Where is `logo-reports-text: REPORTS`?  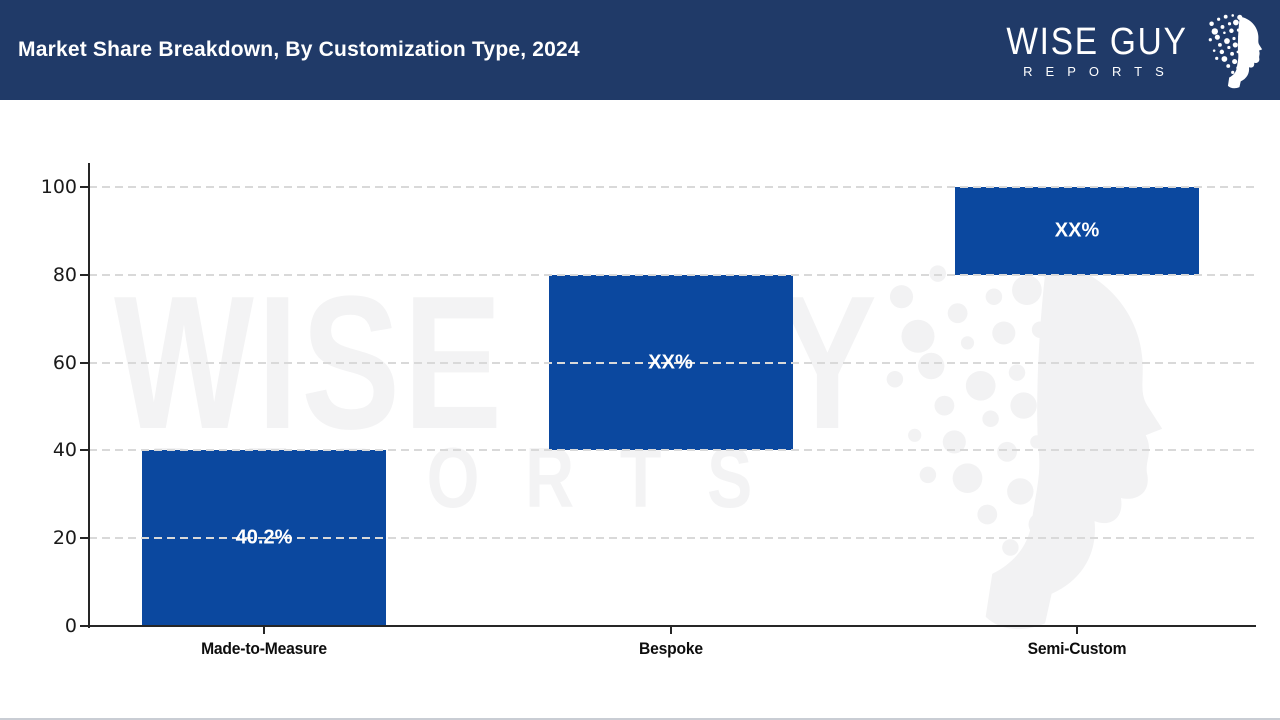
logo-reports-text: REPORTS is located at coordinates (1100, 71).